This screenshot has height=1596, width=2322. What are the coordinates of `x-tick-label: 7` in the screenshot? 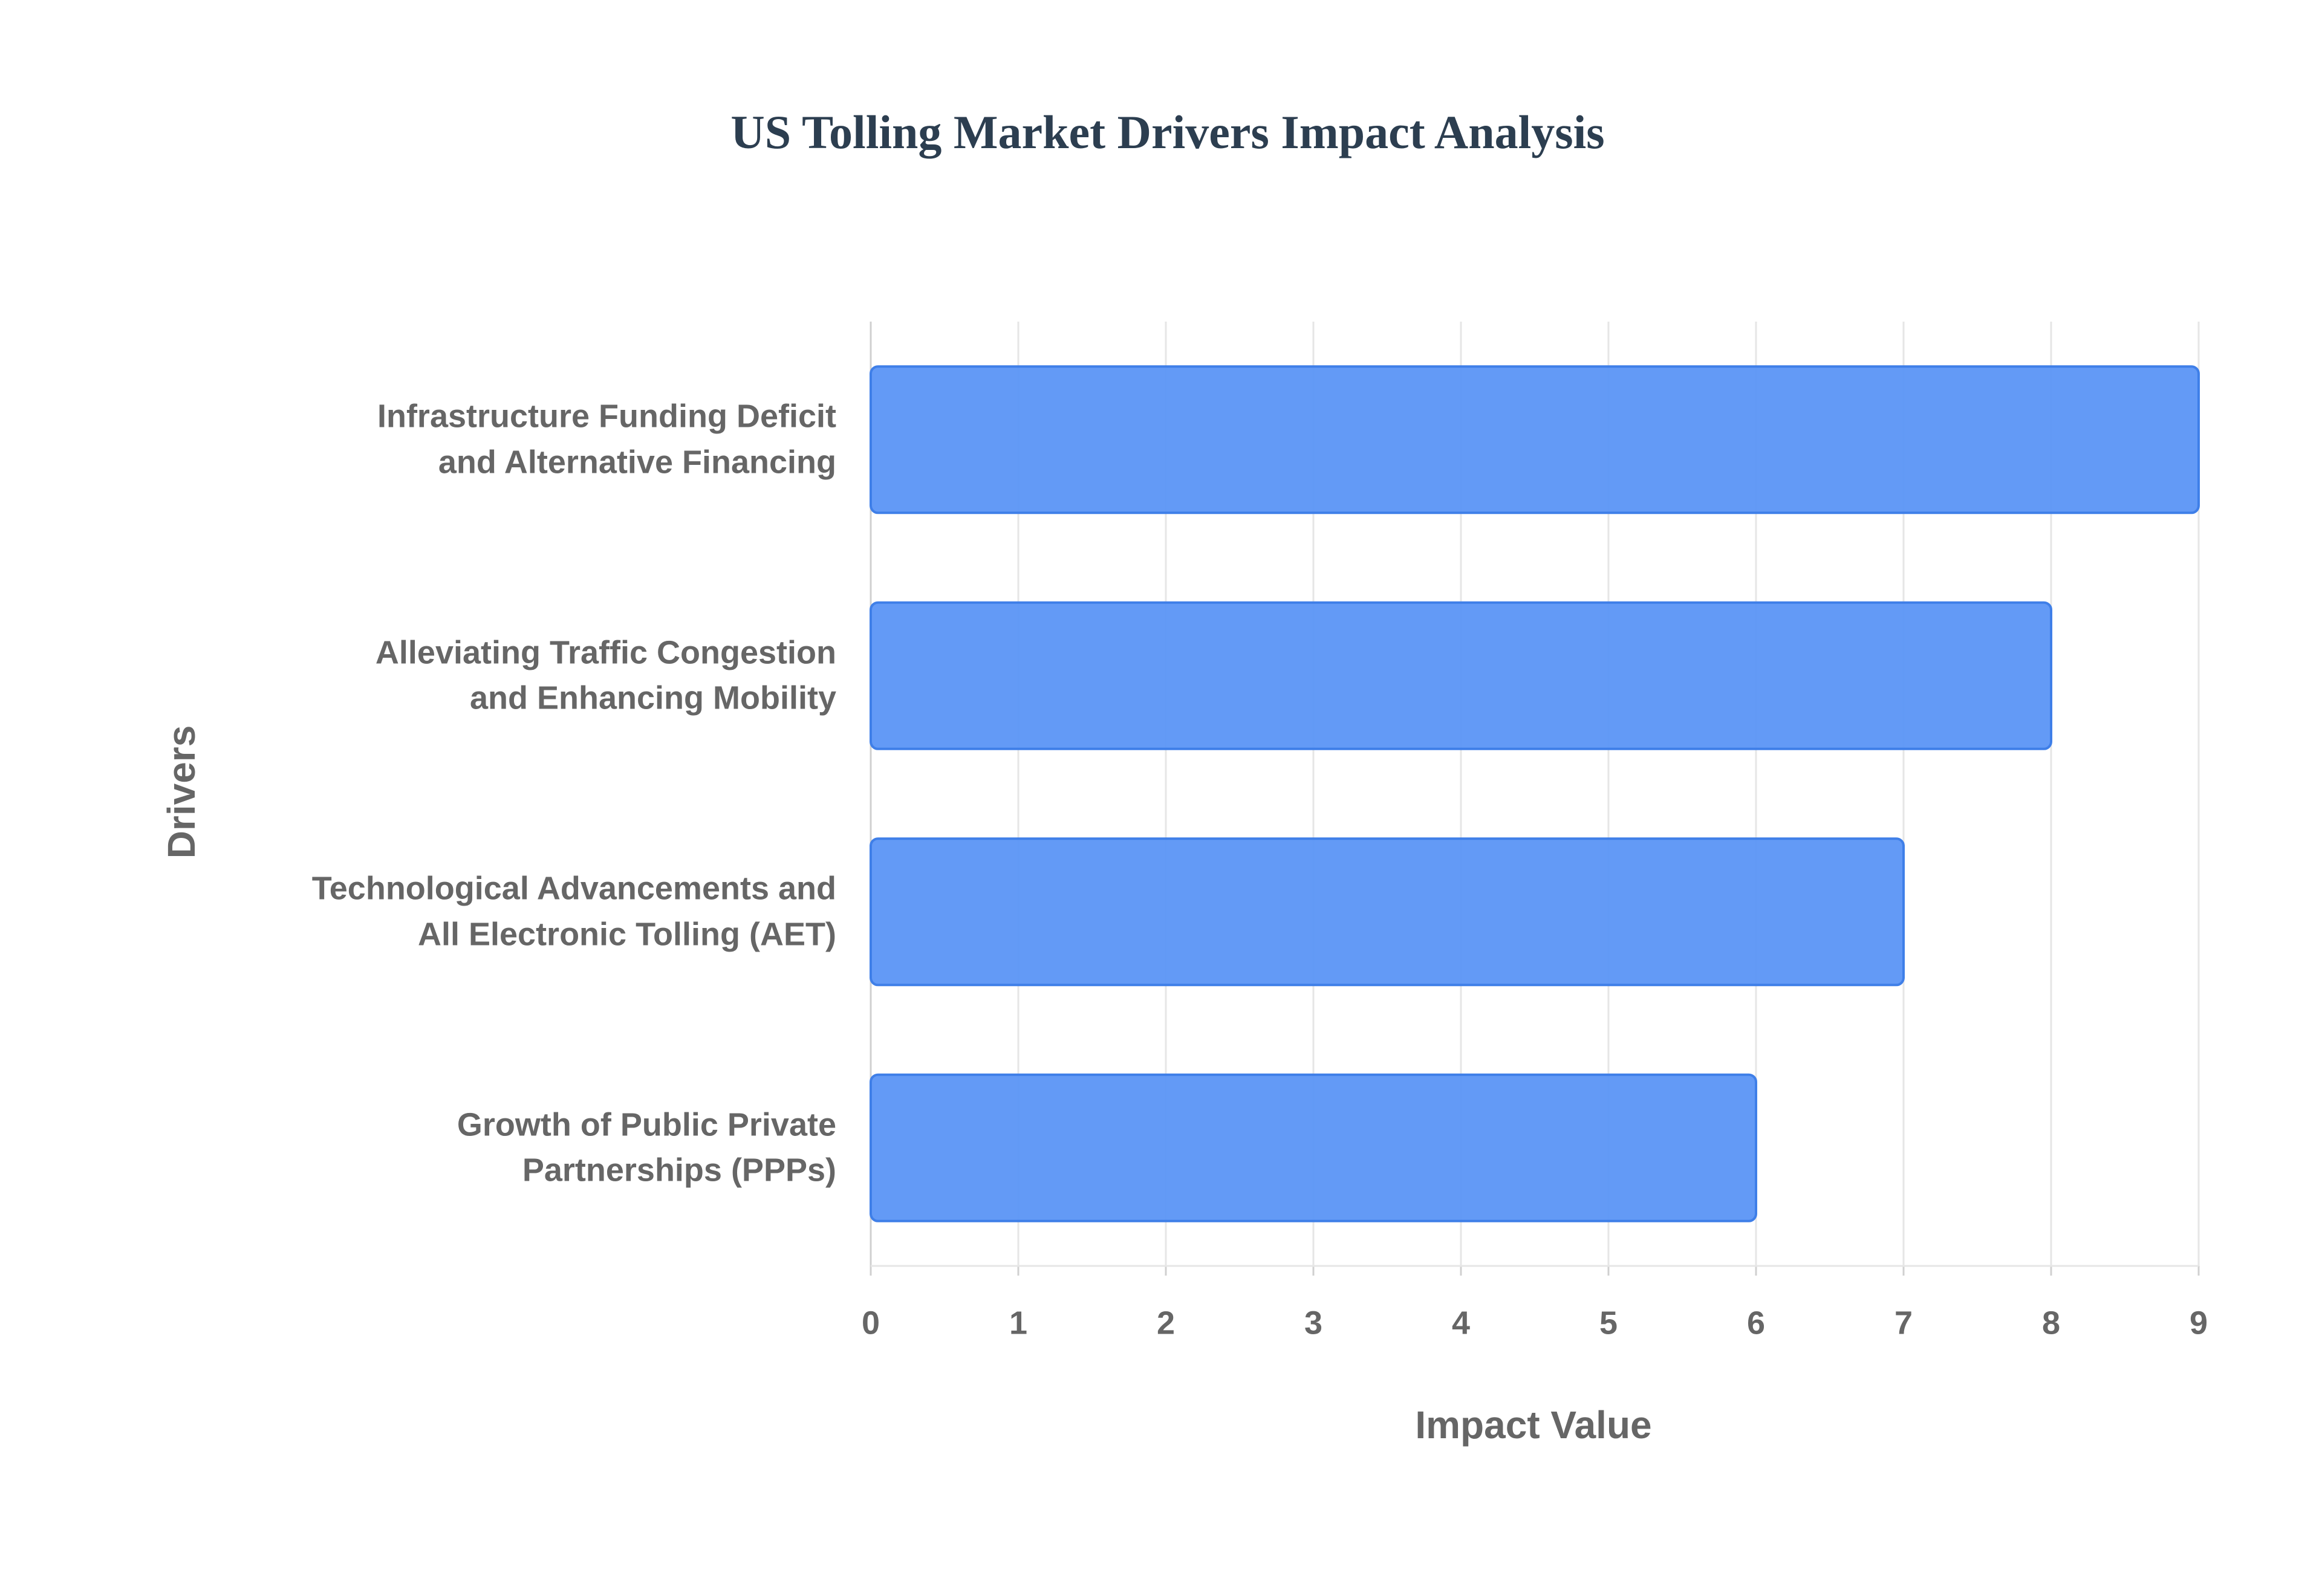 It's located at (1904, 1323).